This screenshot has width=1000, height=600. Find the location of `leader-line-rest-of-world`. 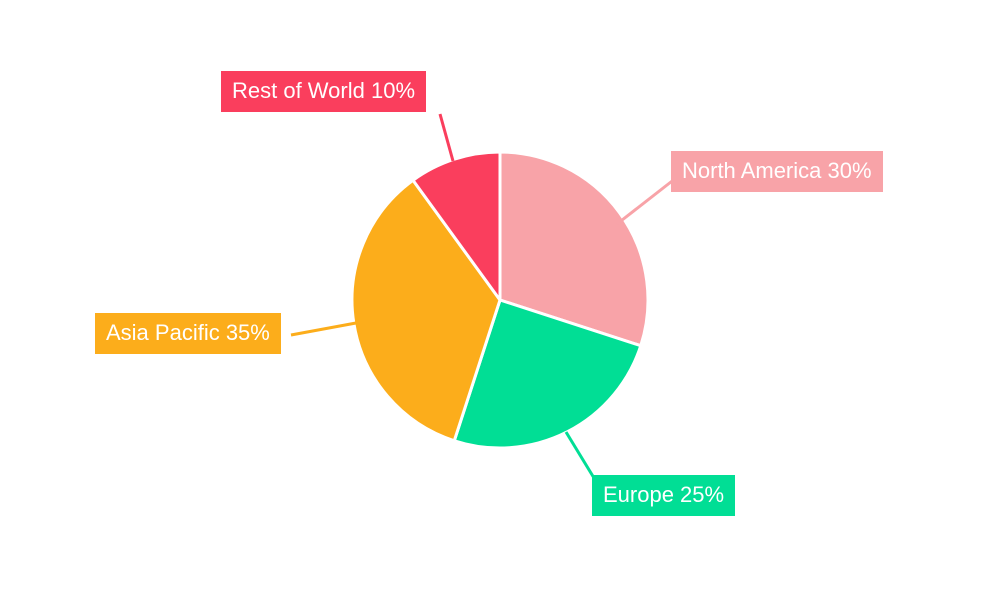

leader-line-rest-of-world is located at coordinates (446, 137).